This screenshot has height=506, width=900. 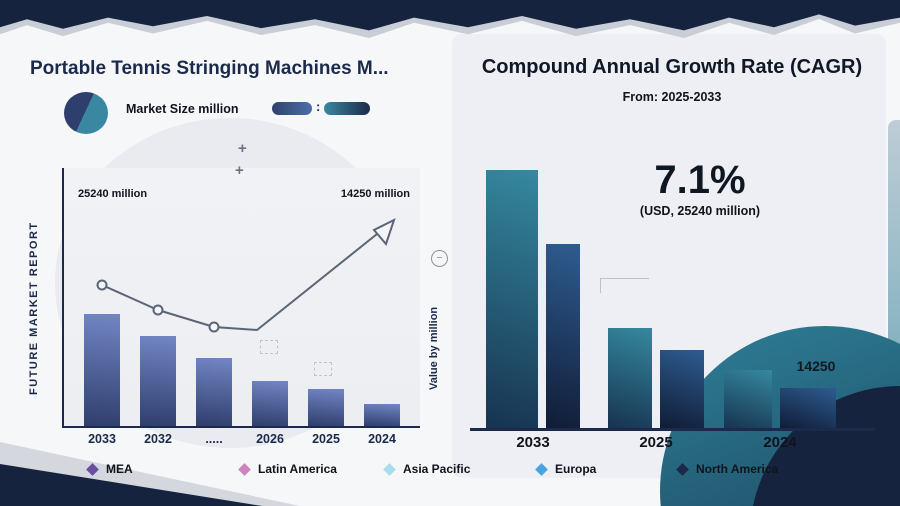 What do you see at coordinates (808, 408) in the screenshot?
I see `right-chart-bar-2024-s2` at bounding box center [808, 408].